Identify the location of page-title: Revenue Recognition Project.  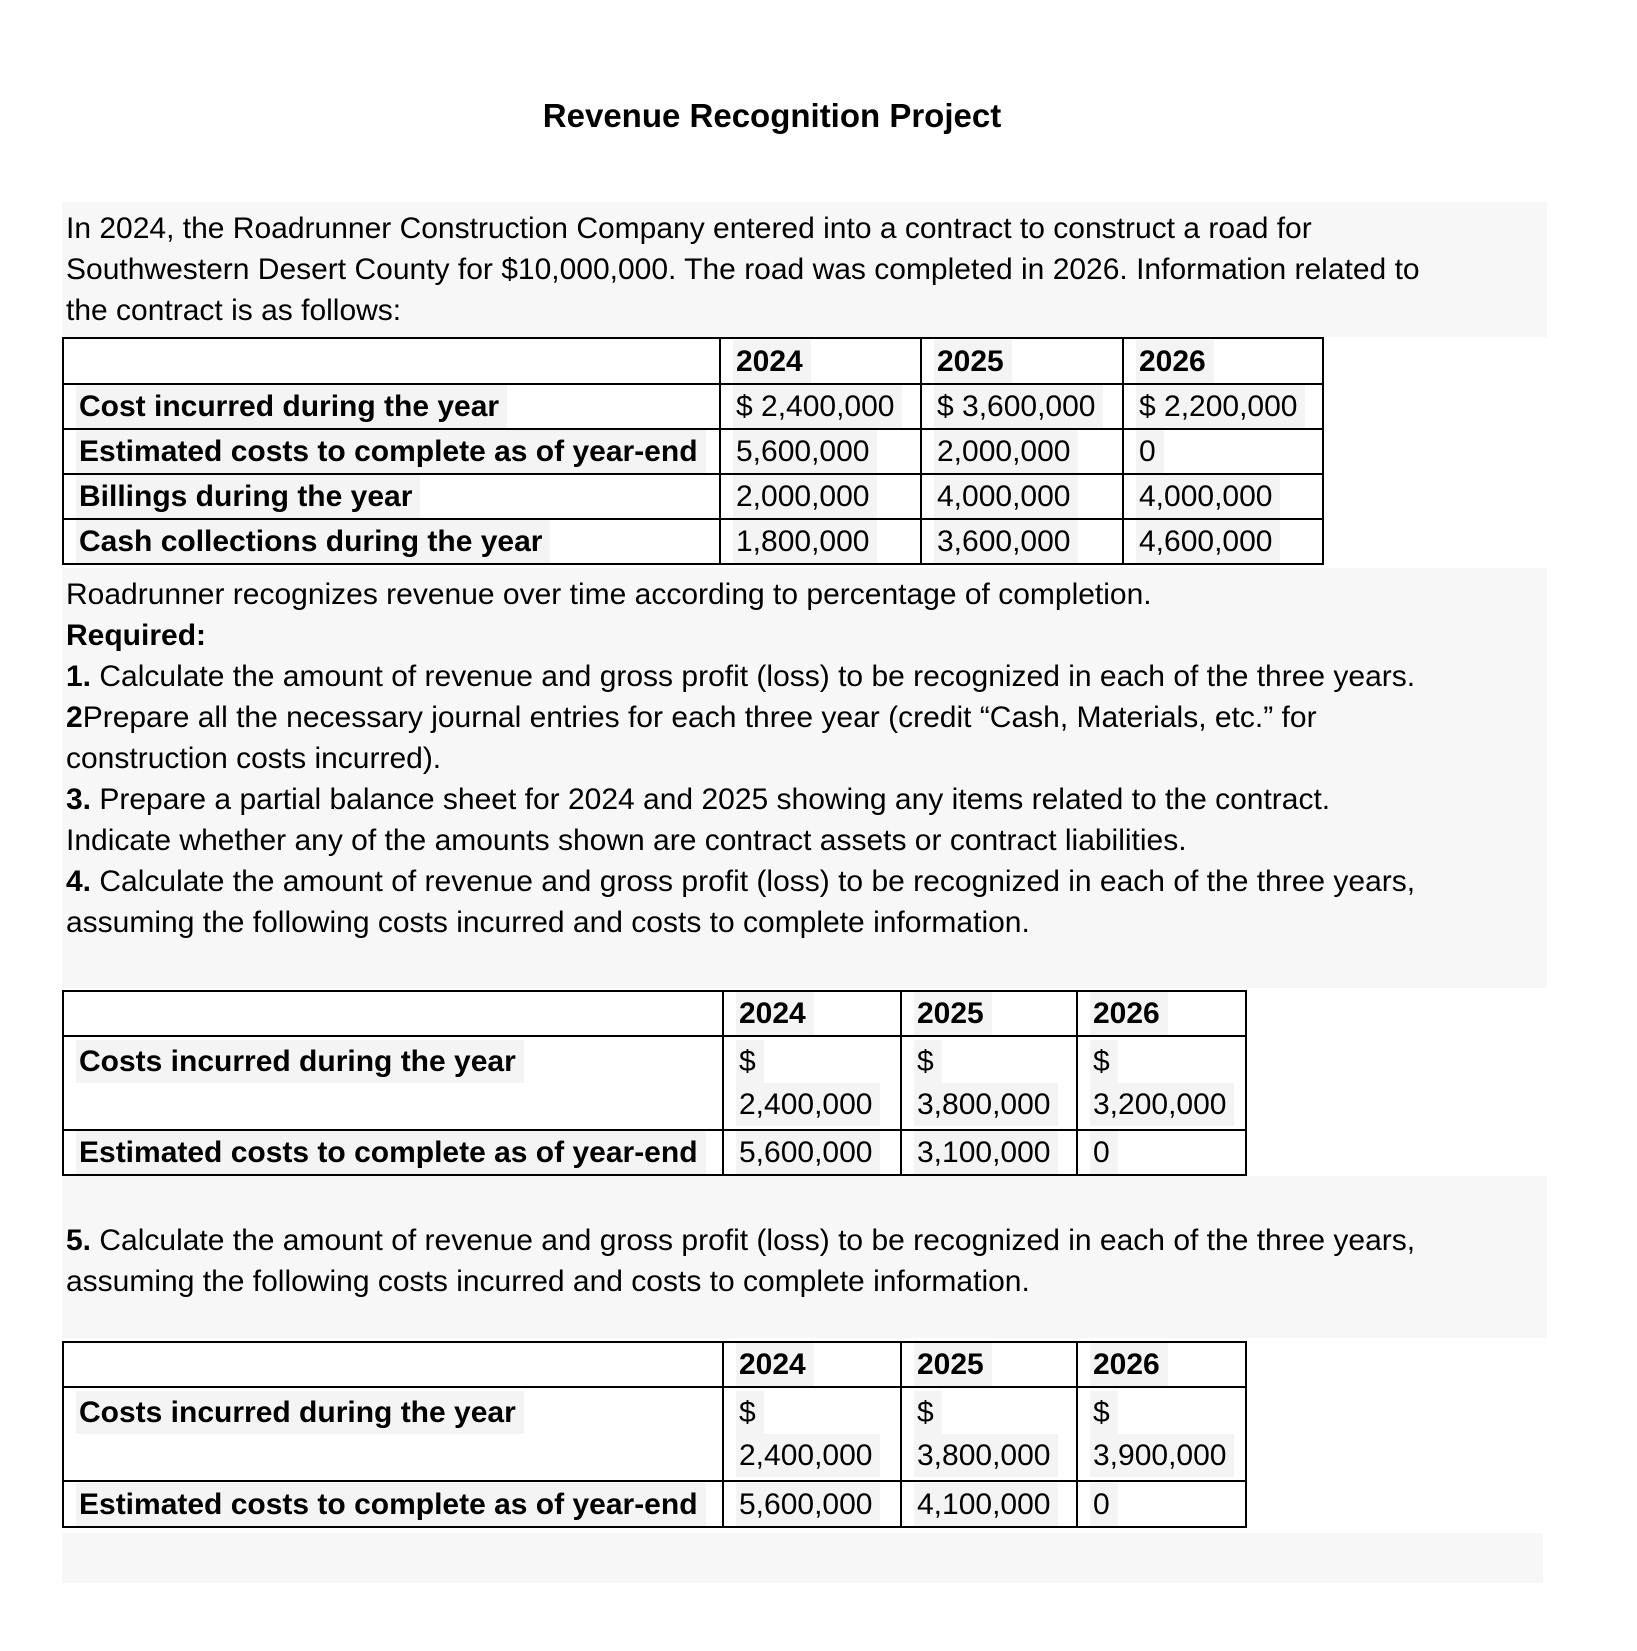
(772, 115).